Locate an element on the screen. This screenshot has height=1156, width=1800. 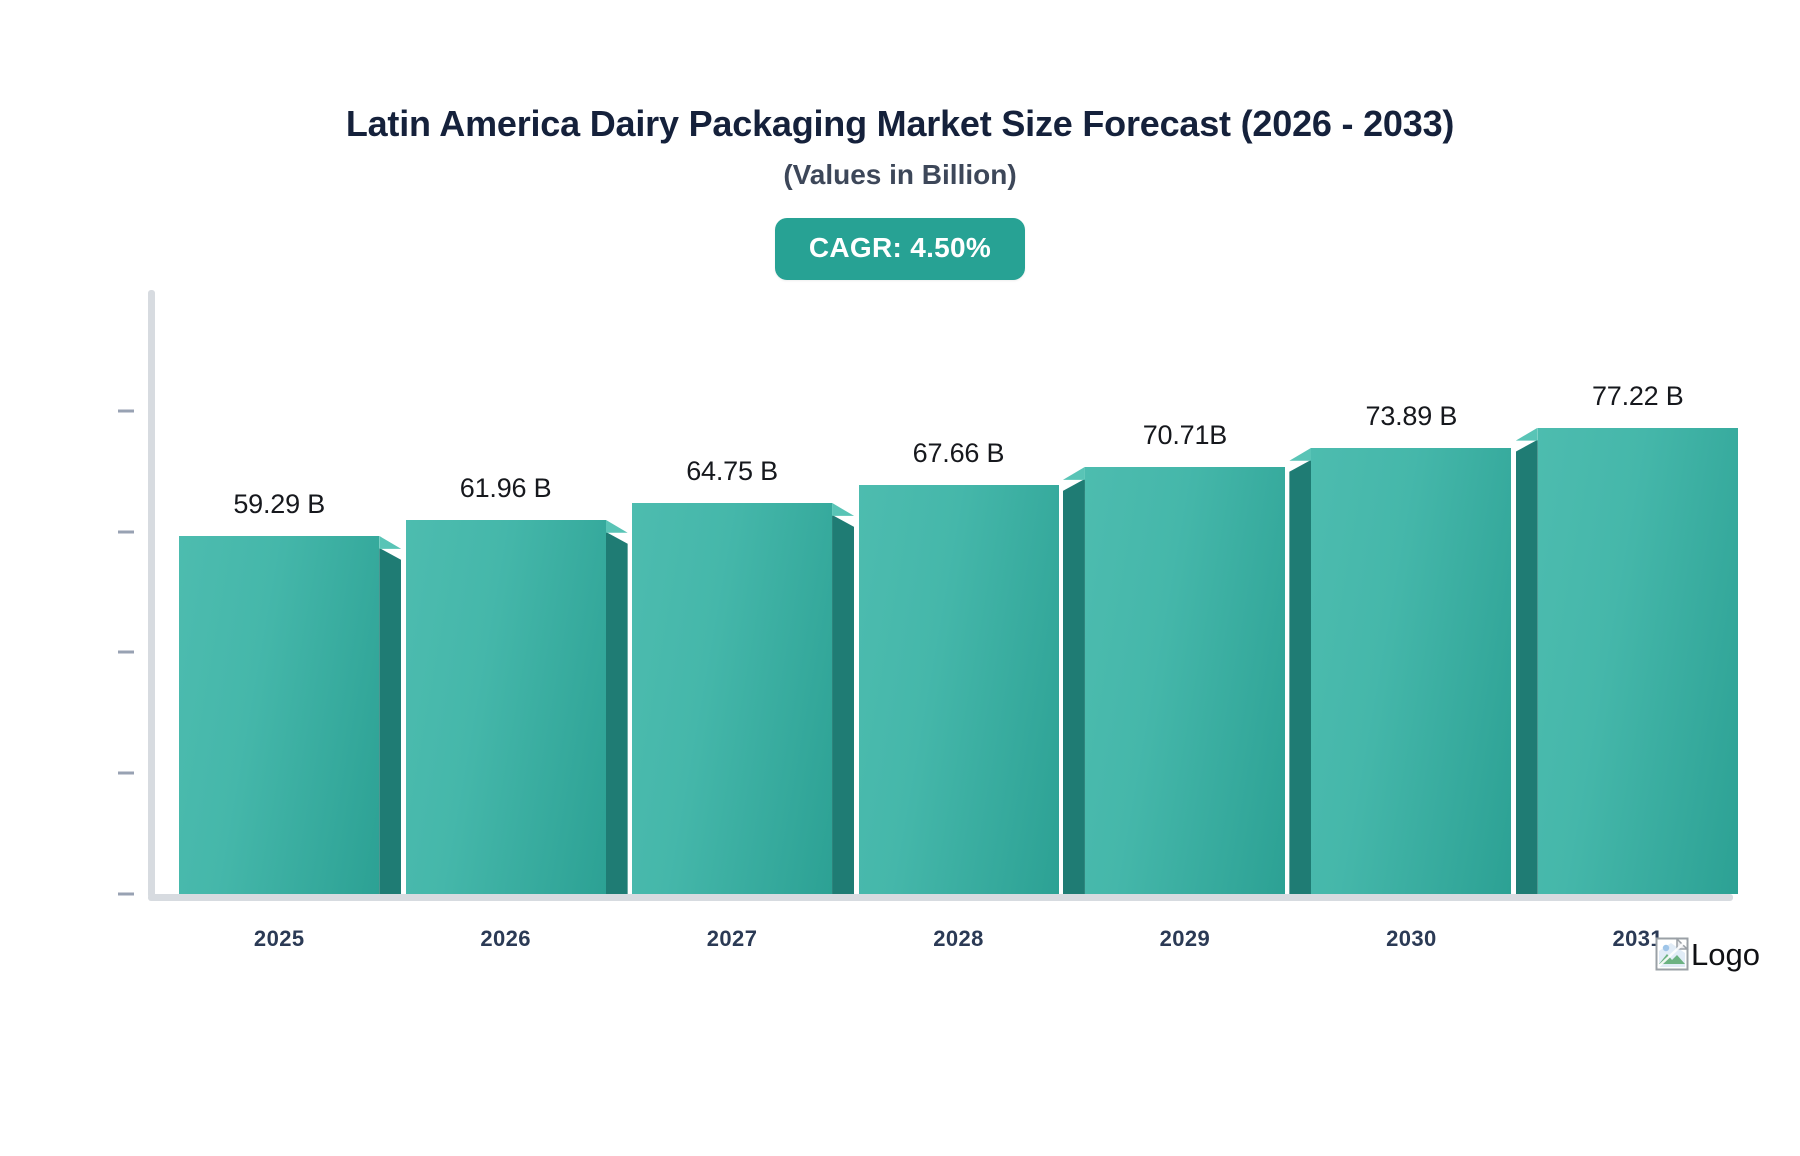
x-axis-tick-label: 2026 is located at coordinates (505, 938).